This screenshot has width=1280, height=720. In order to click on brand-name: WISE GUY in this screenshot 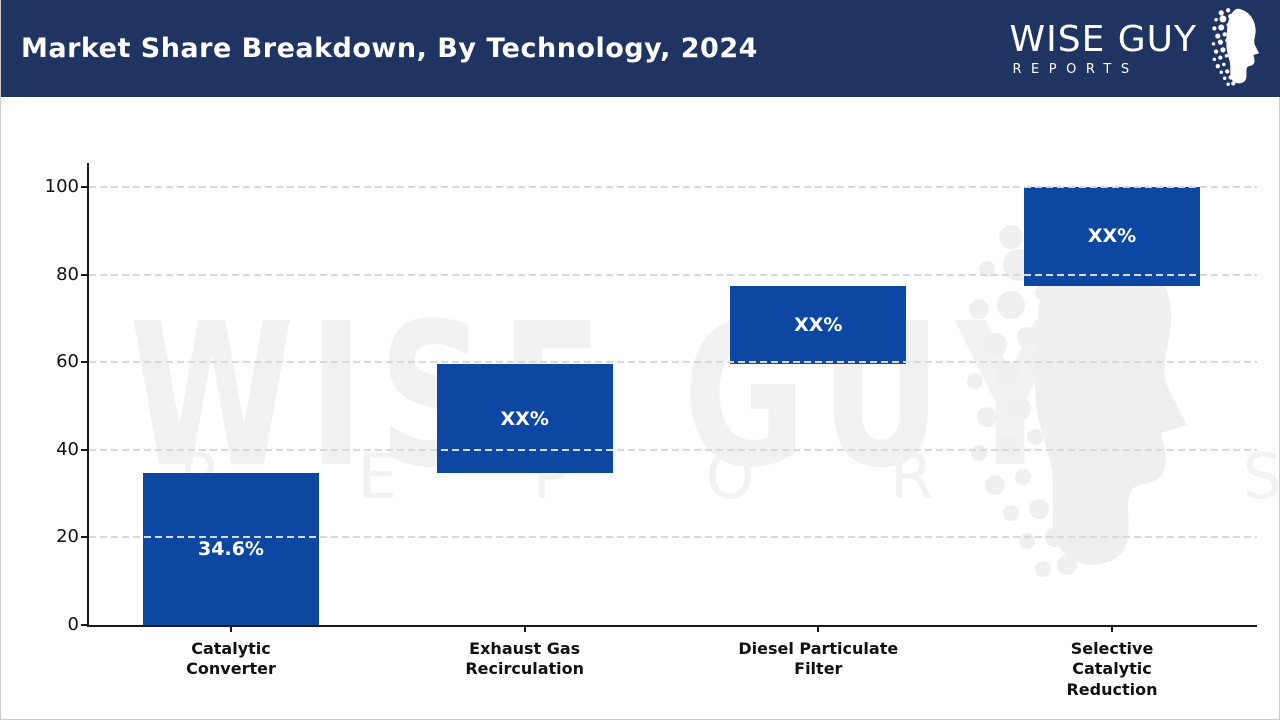, I will do `click(1103, 39)`.